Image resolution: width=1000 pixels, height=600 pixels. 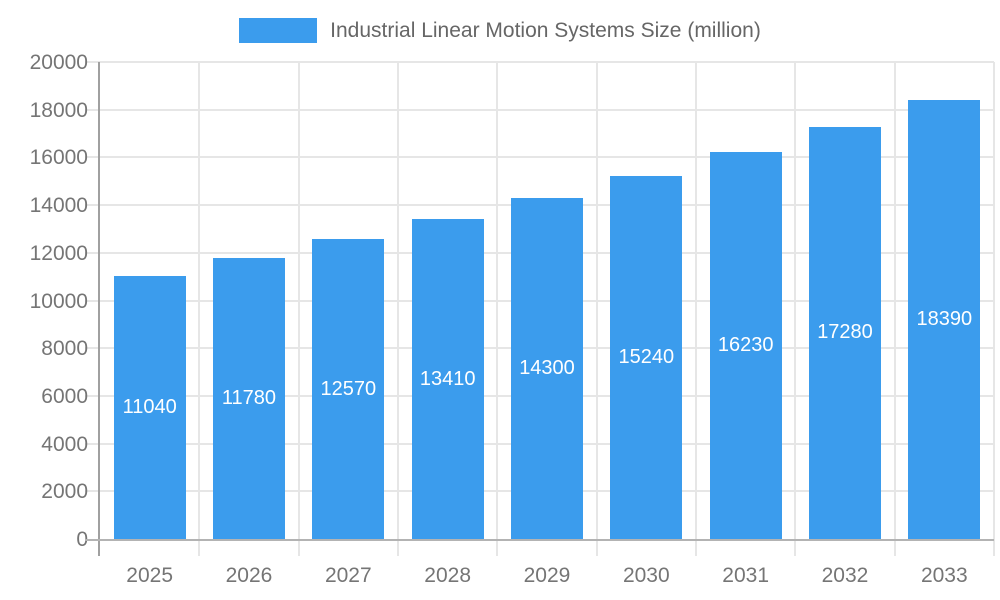 I want to click on bar-value-label: 11040, so click(x=149, y=406).